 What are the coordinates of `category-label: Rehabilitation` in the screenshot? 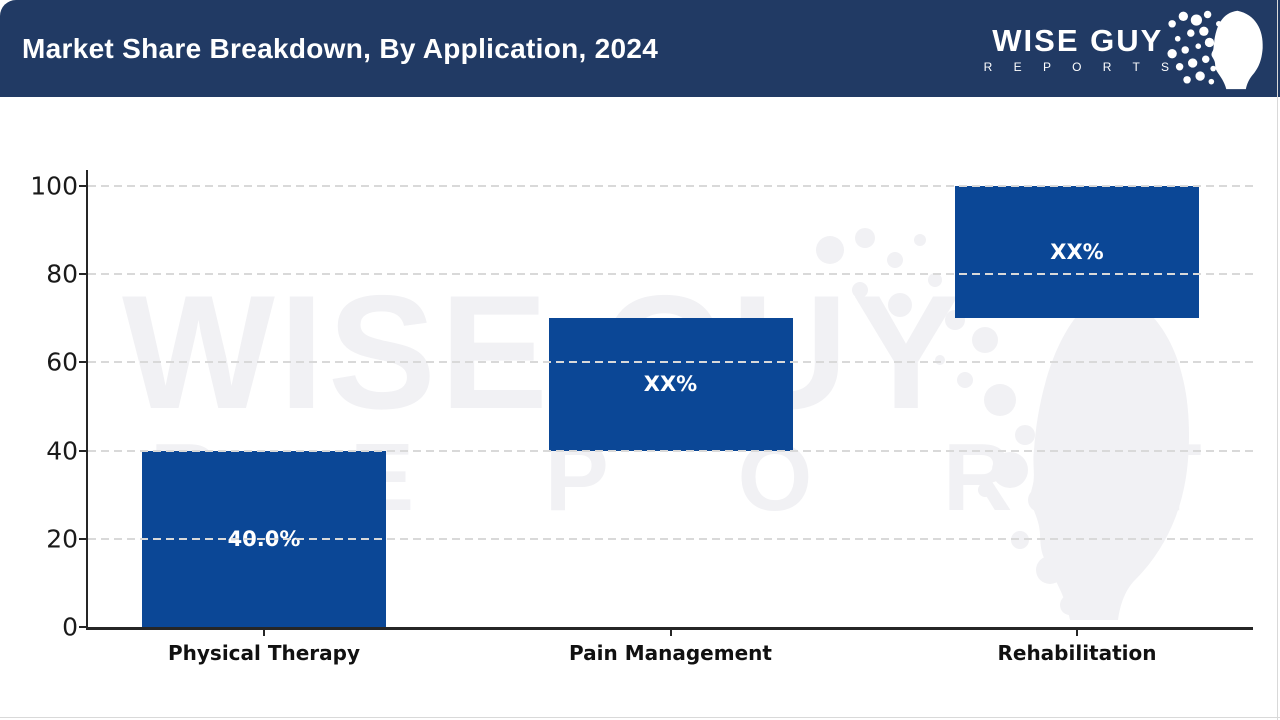 It's located at (1077, 653).